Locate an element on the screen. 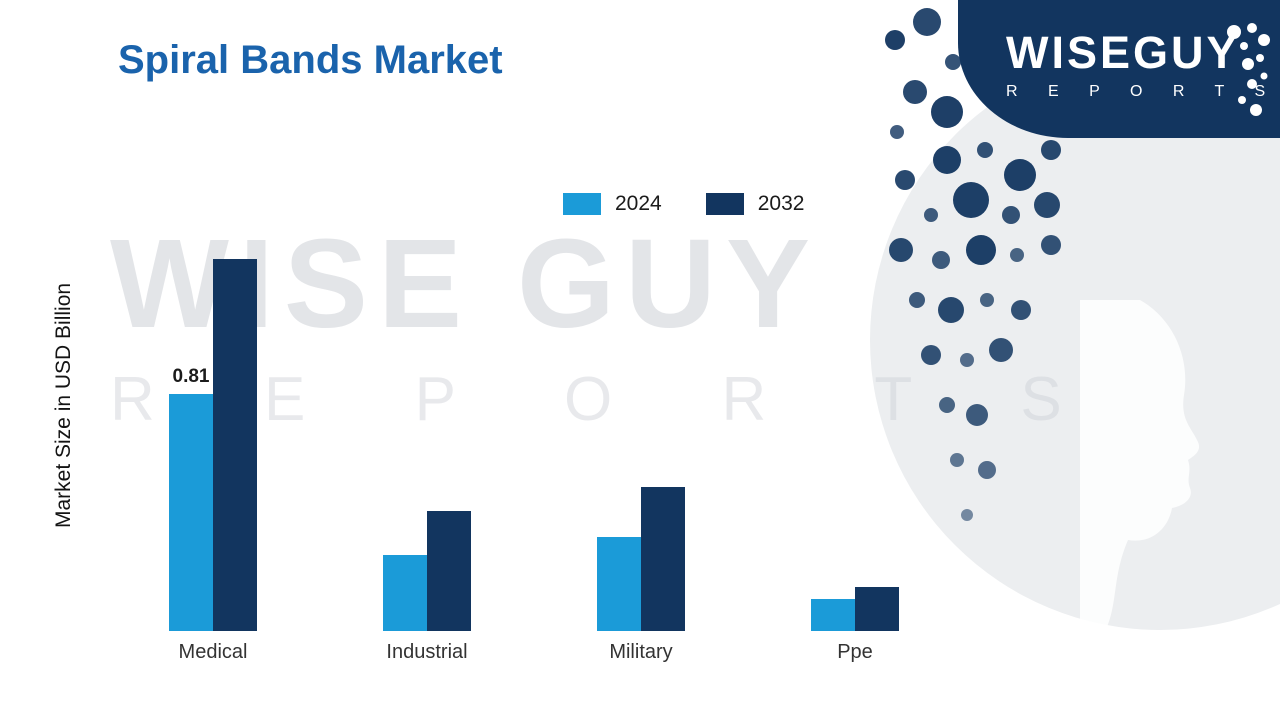 The height and width of the screenshot is (720, 1280). bar-2024-military is located at coordinates (619, 584).